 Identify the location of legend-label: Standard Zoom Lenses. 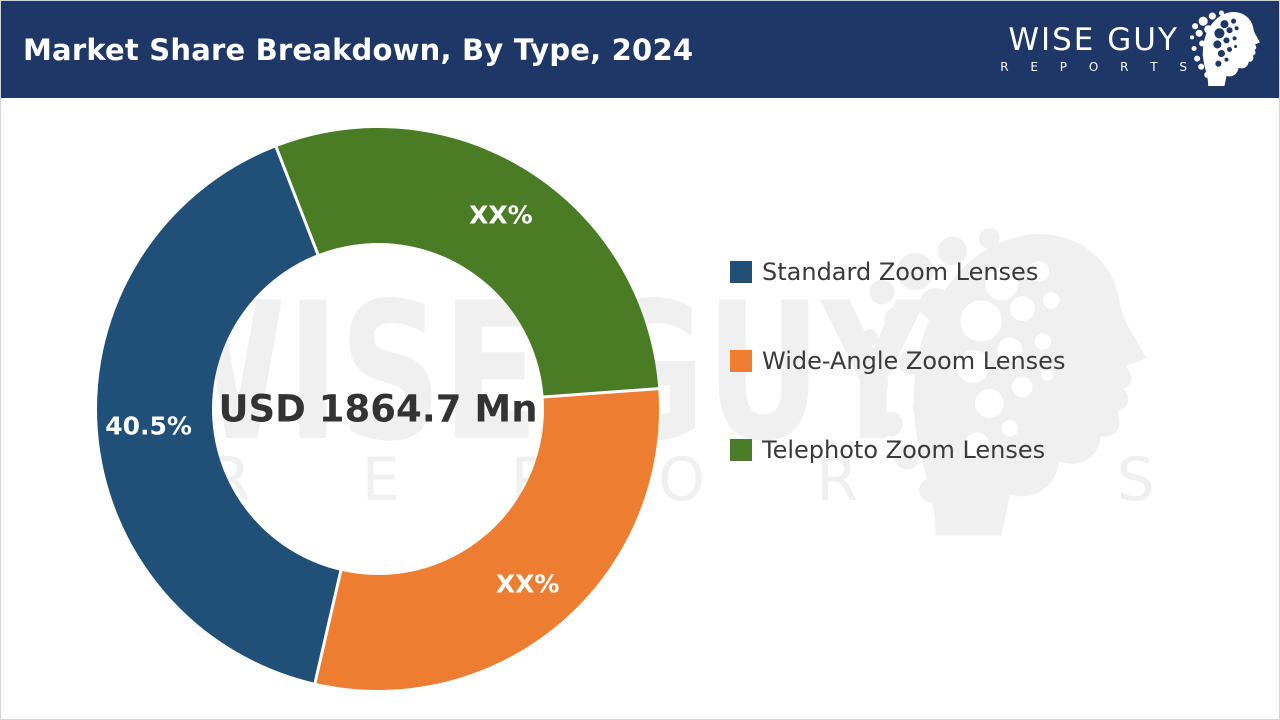
(900, 272).